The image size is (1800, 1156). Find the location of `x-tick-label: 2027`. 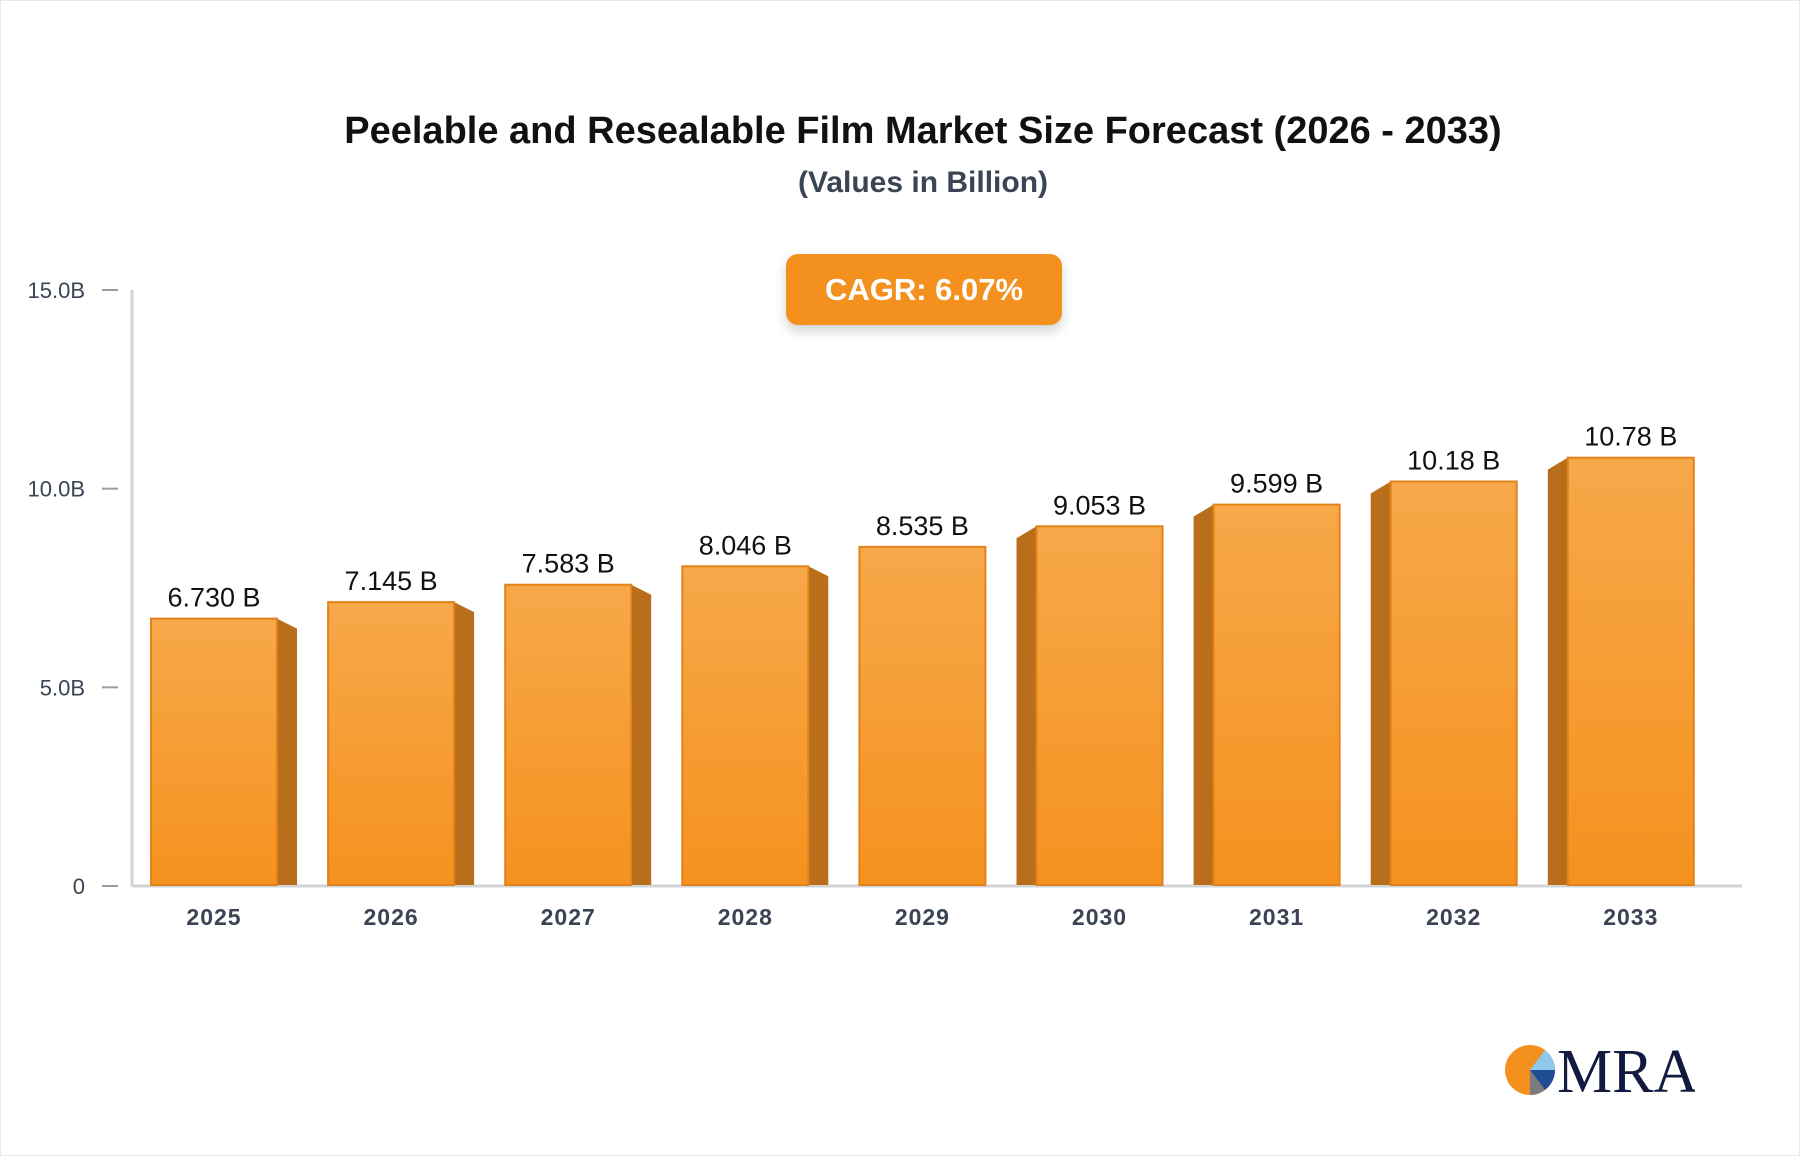

x-tick-label: 2027 is located at coordinates (568, 917).